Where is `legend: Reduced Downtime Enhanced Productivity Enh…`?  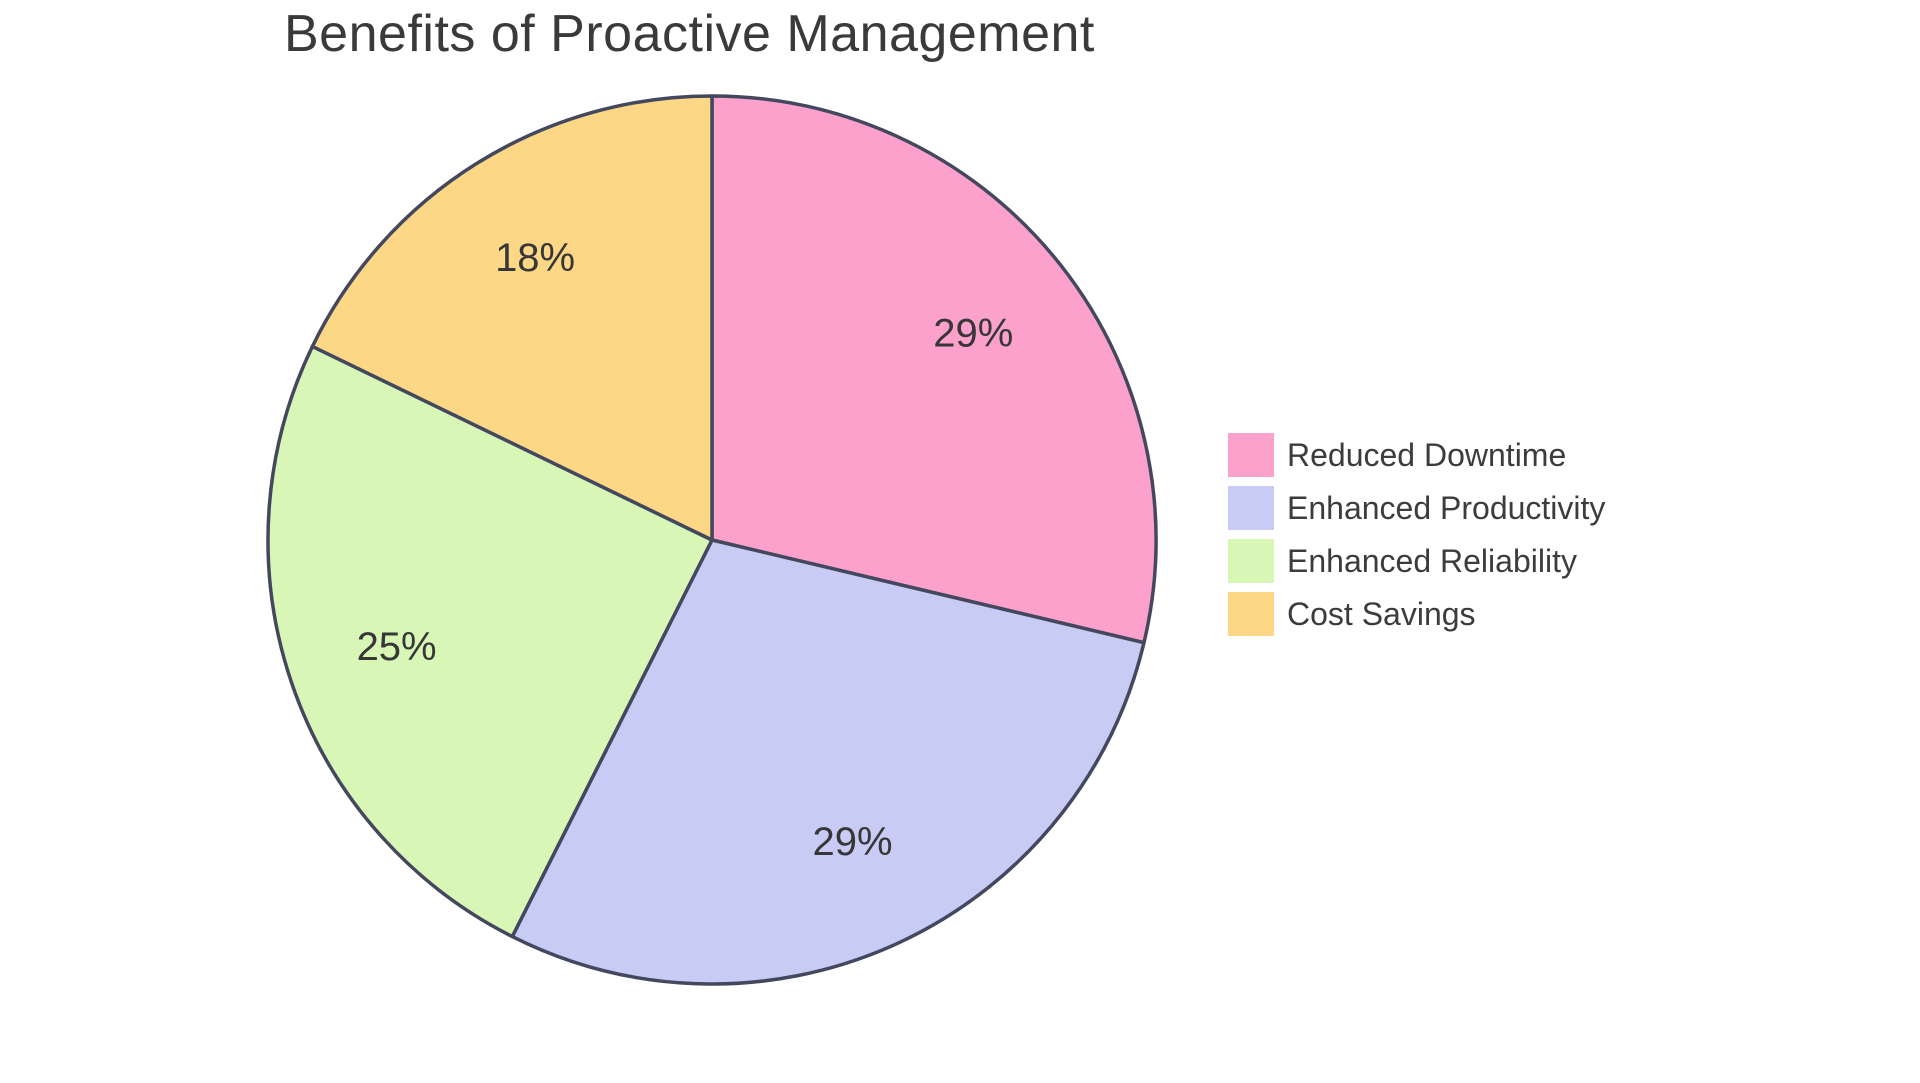 legend: Reduced Downtime Enhanced Productivity Enh… is located at coordinates (1416, 539).